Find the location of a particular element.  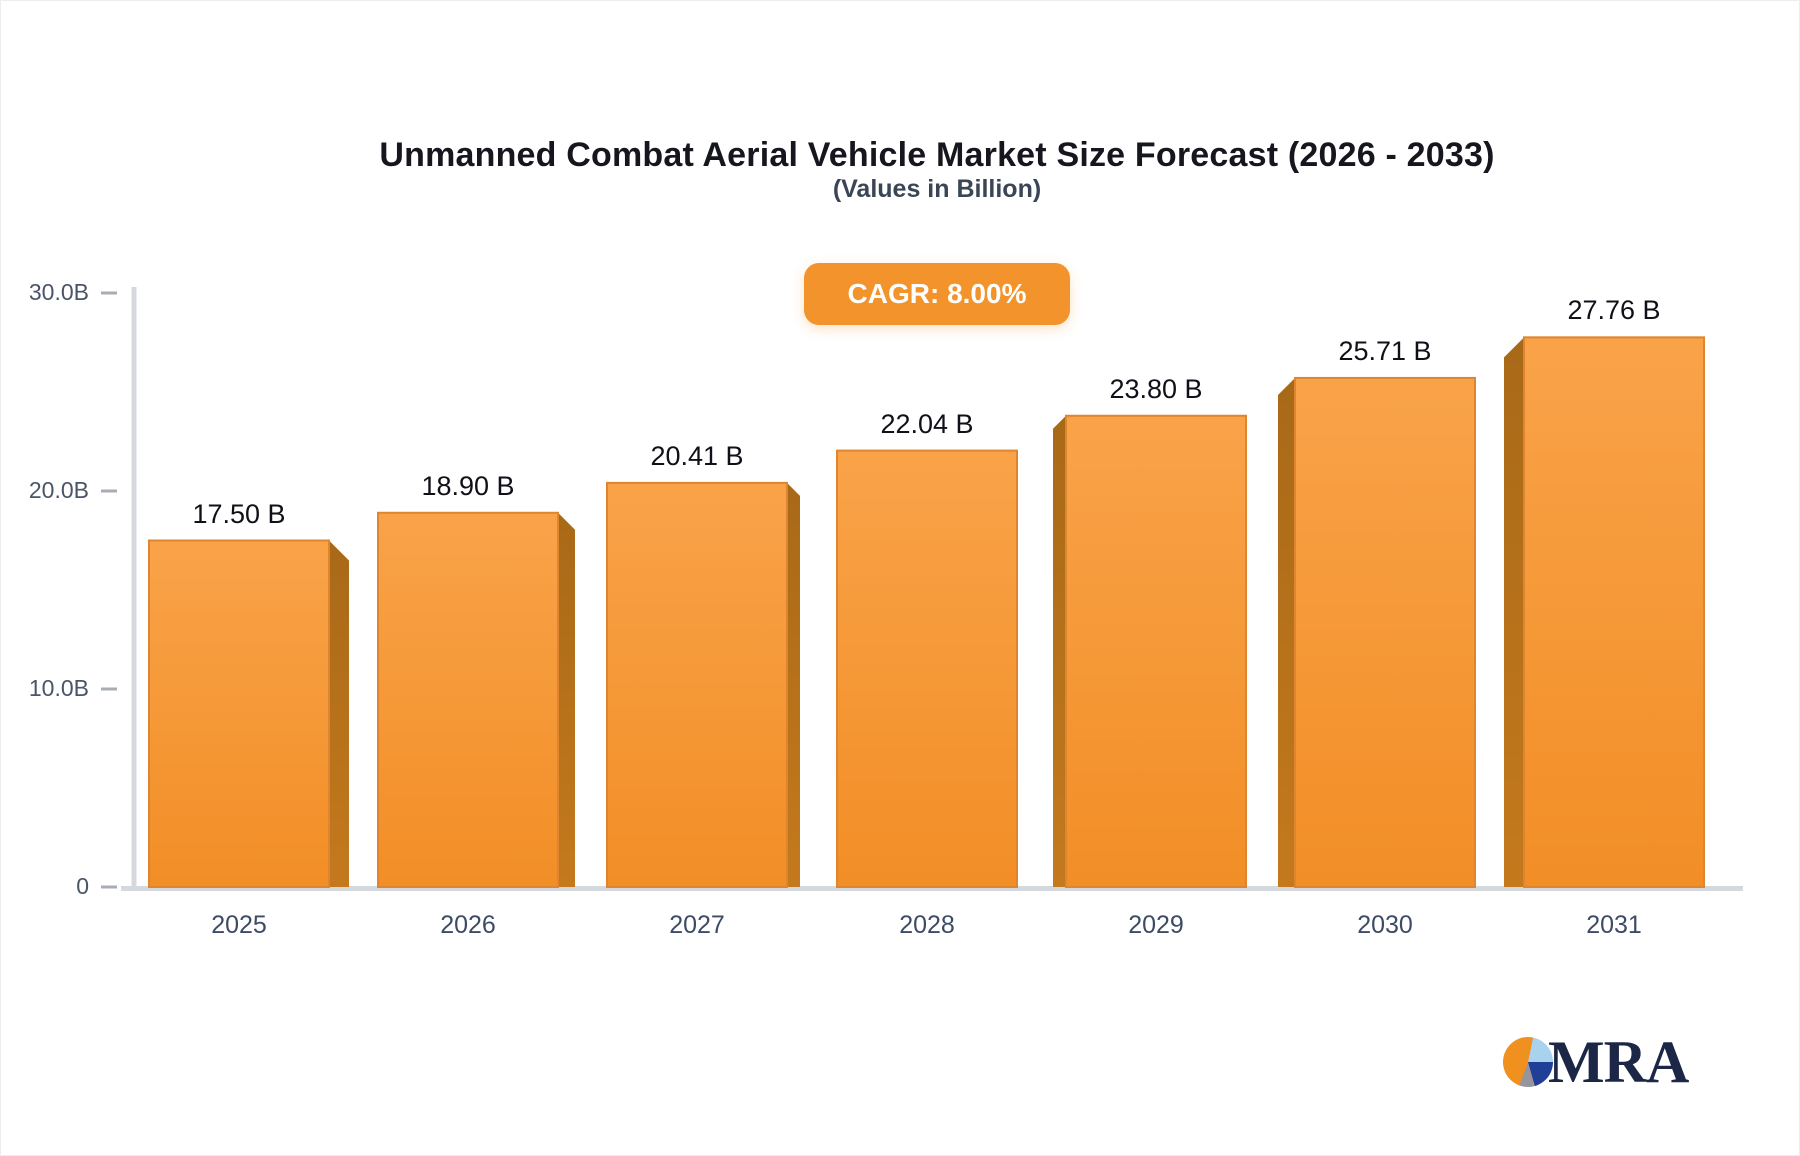

brand-logo: MRA is located at coordinates (1596, 1062).